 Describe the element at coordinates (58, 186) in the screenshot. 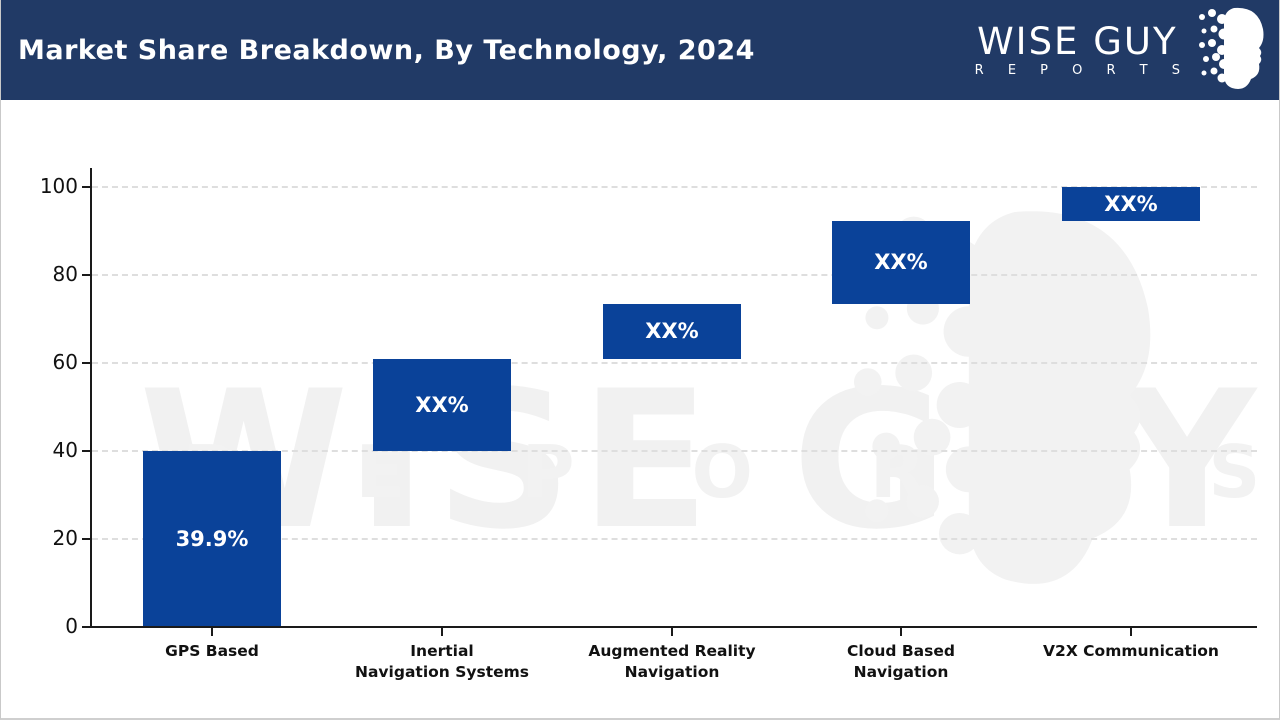

I see `y-tick-label: 100` at that location.